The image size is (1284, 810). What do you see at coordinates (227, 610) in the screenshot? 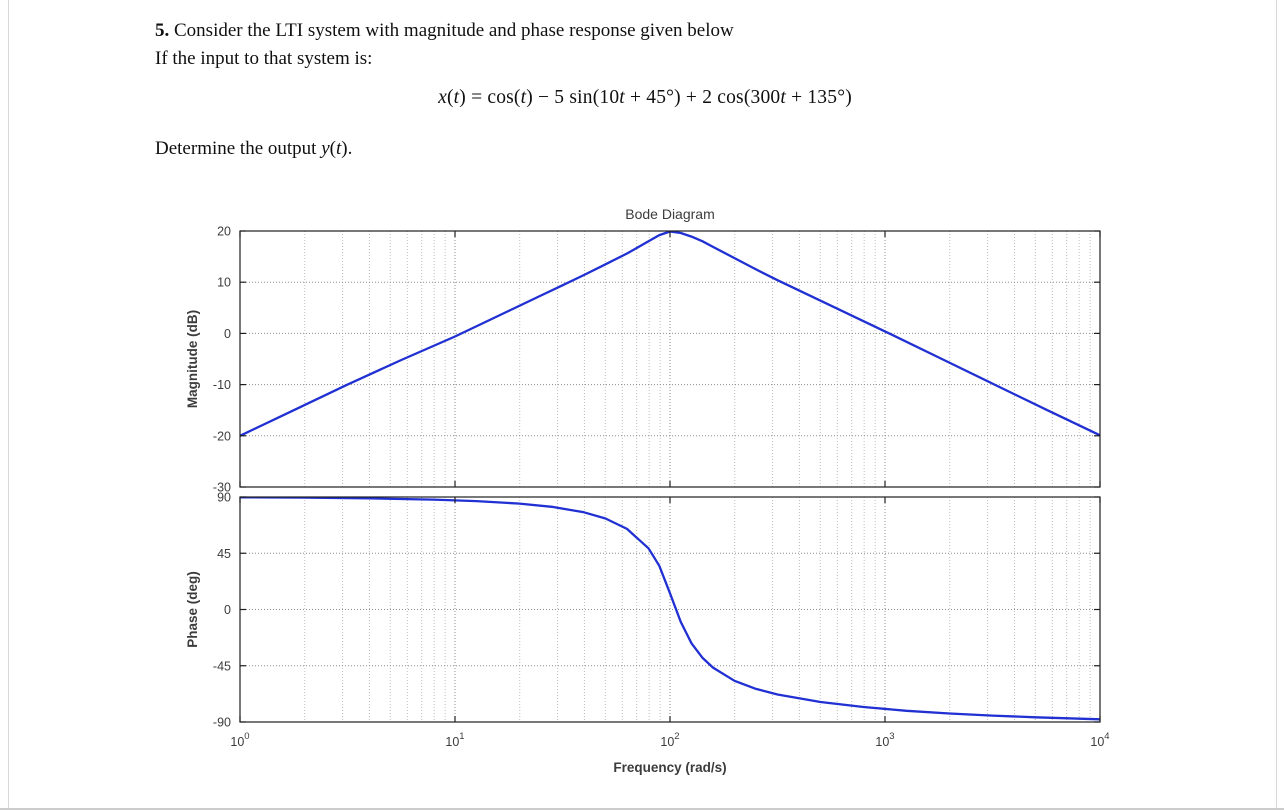
I see `phase-ytick-label: 0` at bounding box center [227, 610].